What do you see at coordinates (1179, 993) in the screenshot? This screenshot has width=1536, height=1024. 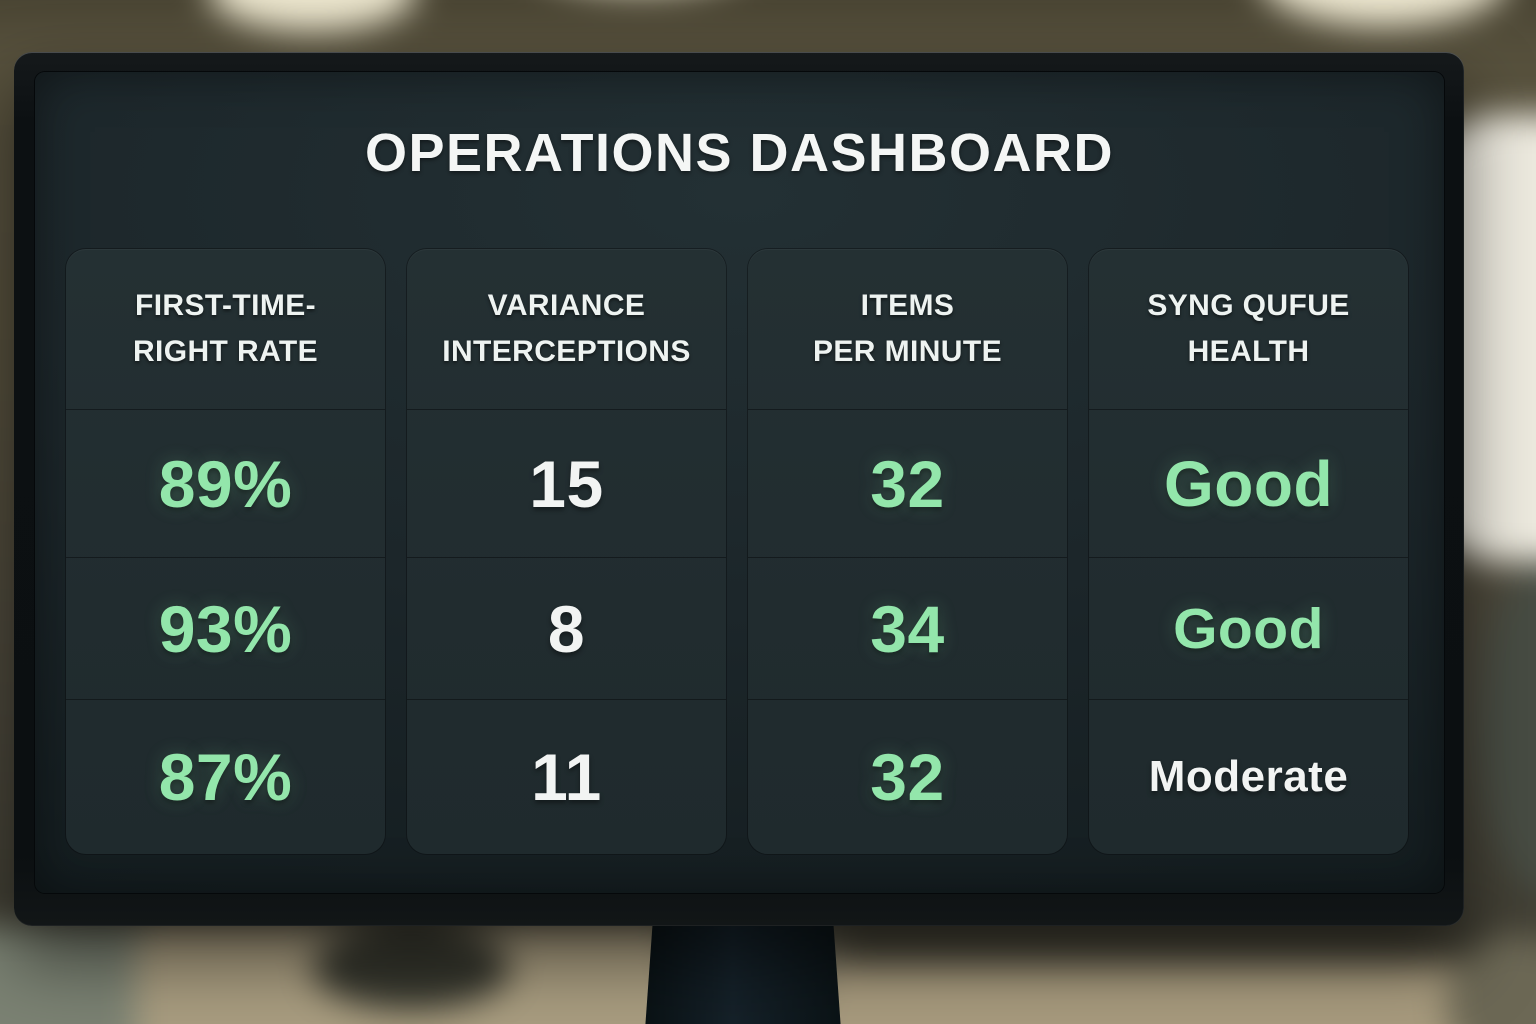 I see `background-floor` at bounding box center [1179, 993].